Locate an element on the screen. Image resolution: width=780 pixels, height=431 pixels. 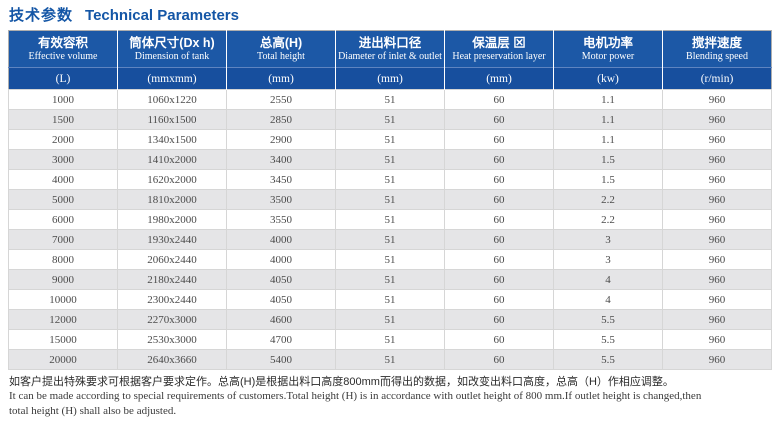
table-cell: 1930x2440 is located at coordinates (172, 239).